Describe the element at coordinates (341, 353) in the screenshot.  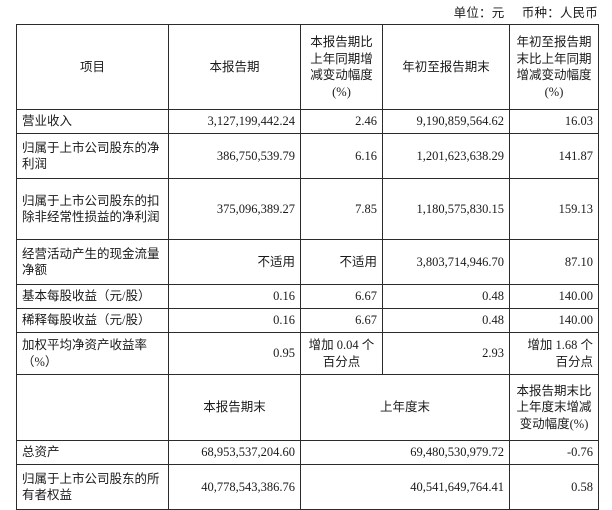
I see `row-period-change: 增加 0.04 个百分点` at that location.